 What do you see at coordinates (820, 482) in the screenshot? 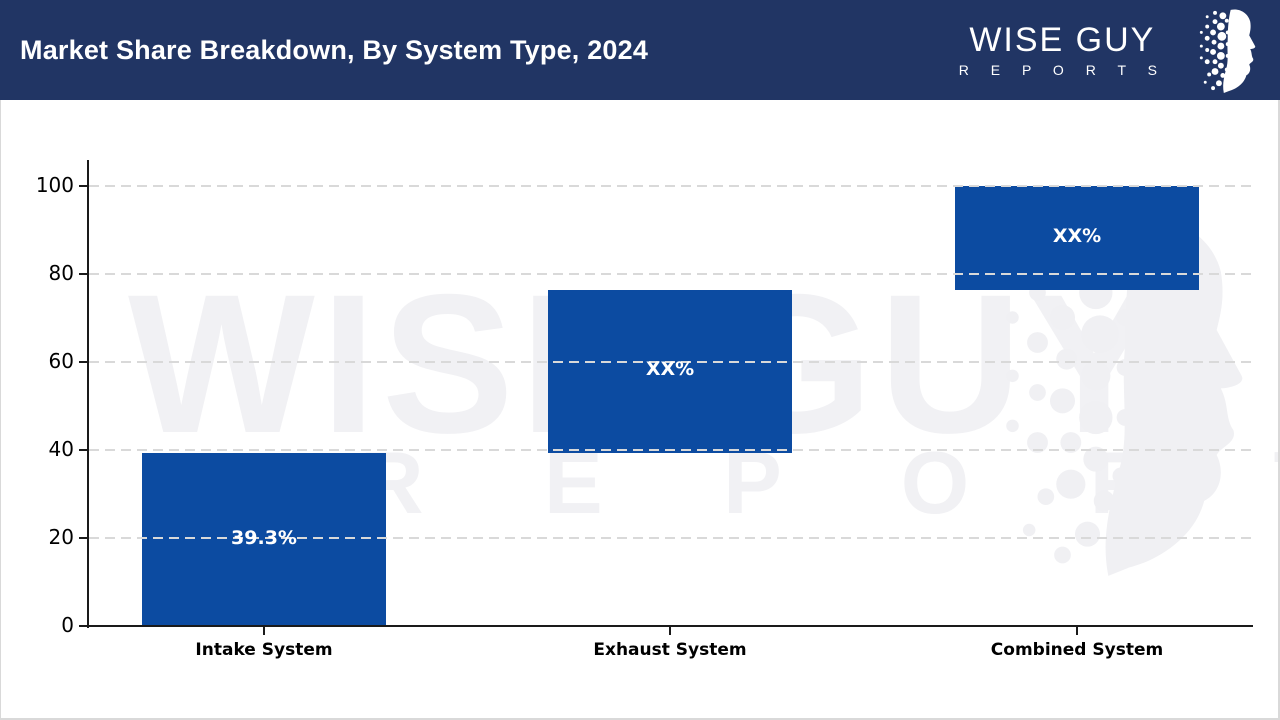
I see `watermark-subtitle: R E P O R T S` at bounding box center [820, 482].